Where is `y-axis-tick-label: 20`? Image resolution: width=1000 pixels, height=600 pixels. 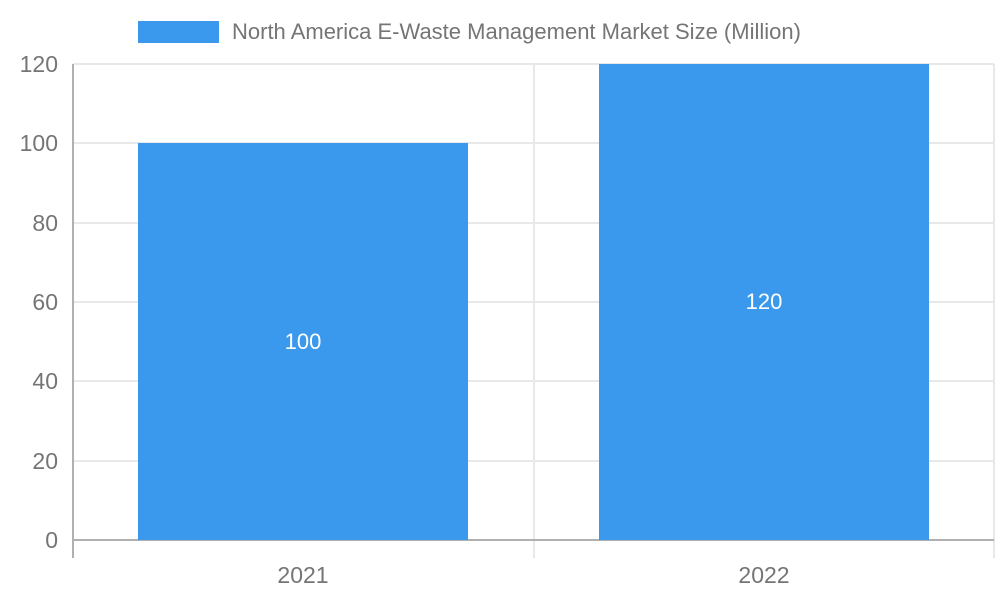 y-axis-tick-label: 20 is located at coordinates (45, 460).